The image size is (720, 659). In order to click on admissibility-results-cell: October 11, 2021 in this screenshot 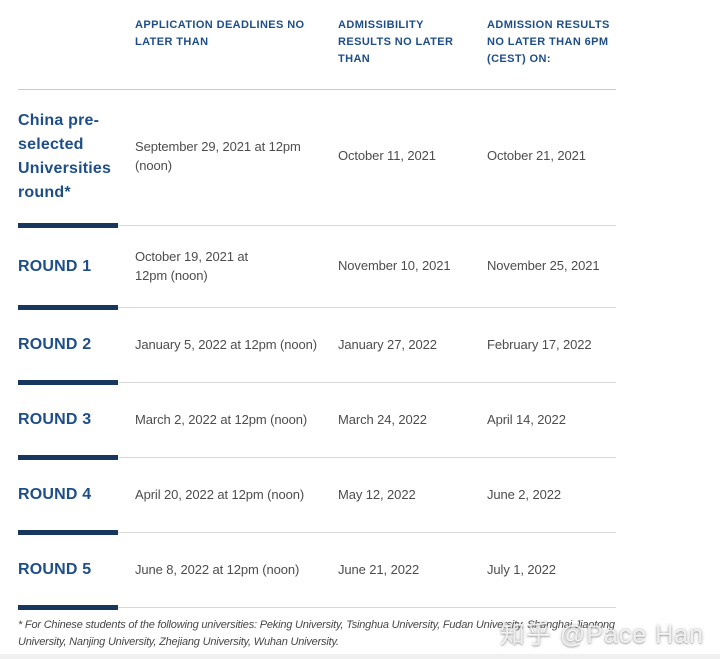, I will do `click(387, 156)`.